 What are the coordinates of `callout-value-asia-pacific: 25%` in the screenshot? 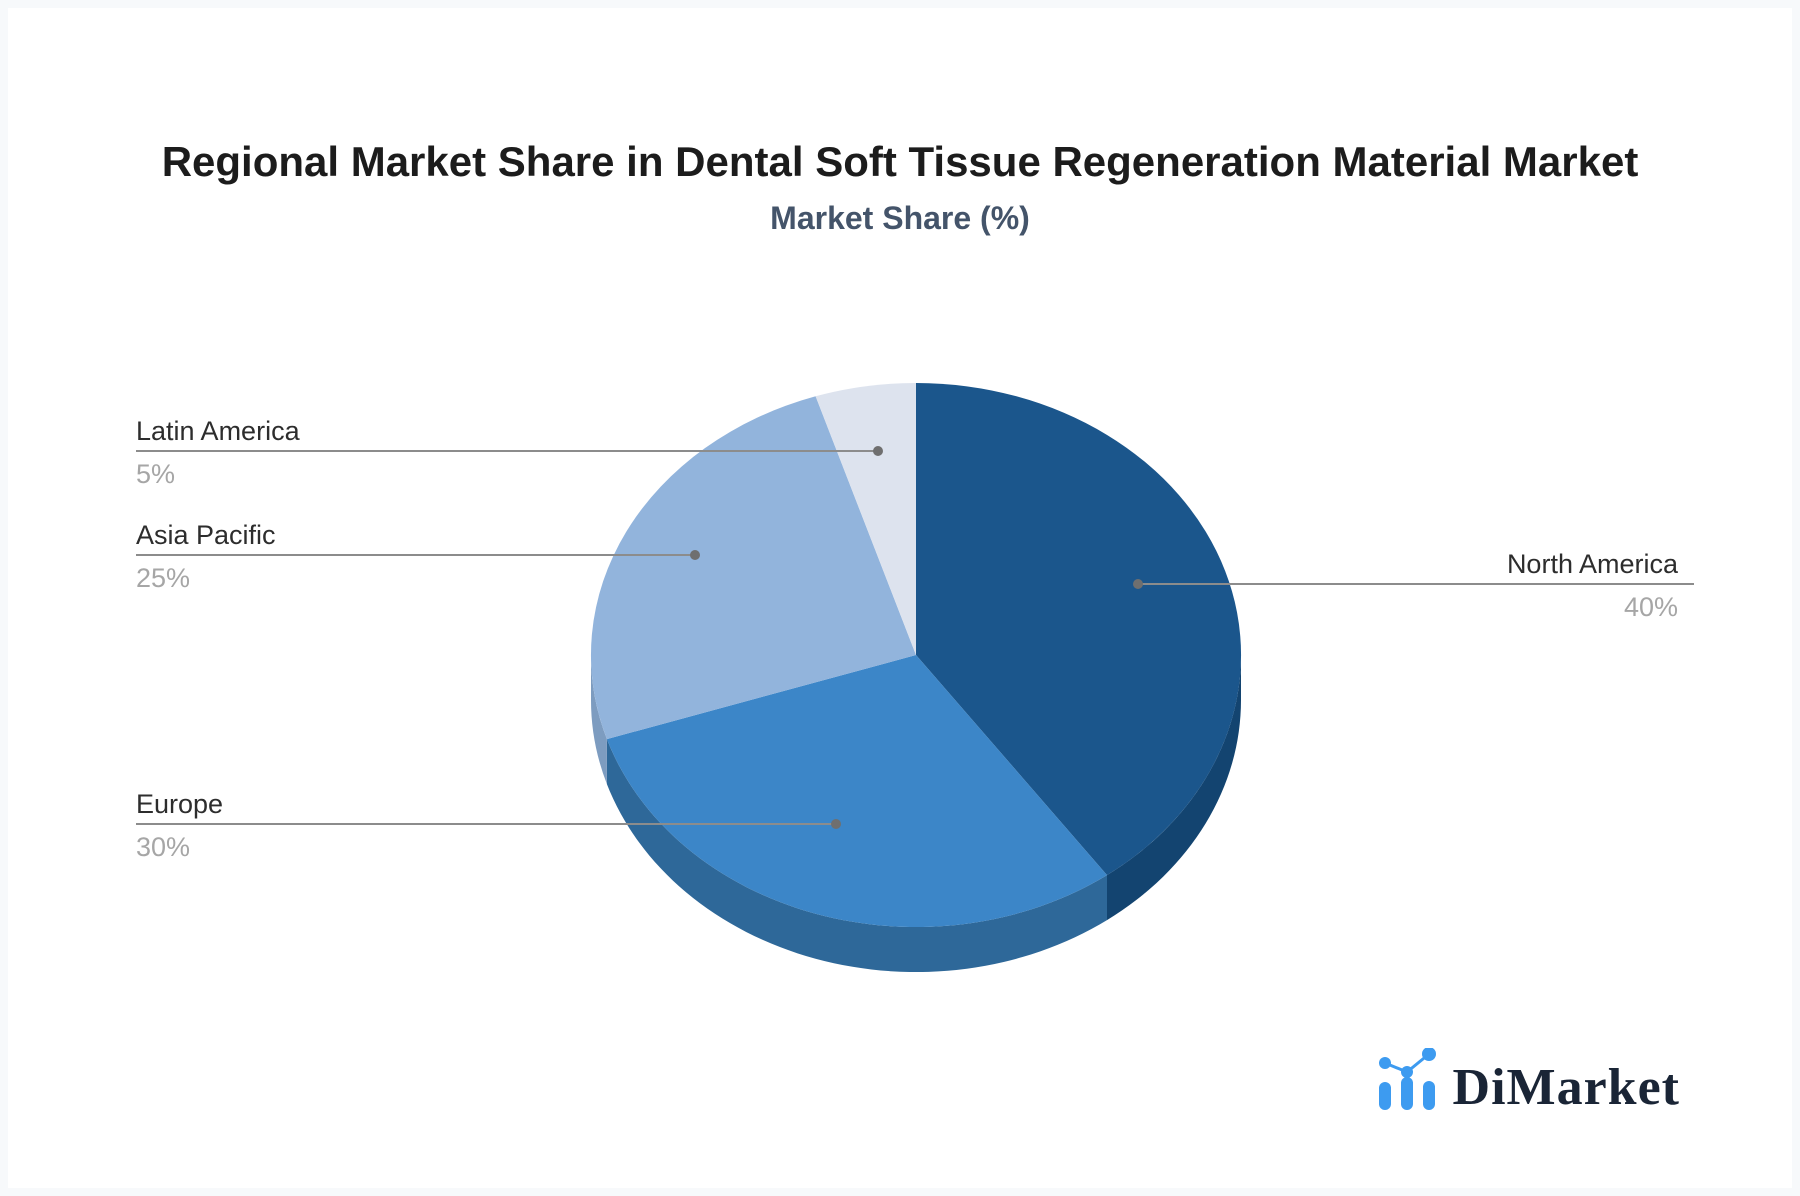 It's located at (163, 578).